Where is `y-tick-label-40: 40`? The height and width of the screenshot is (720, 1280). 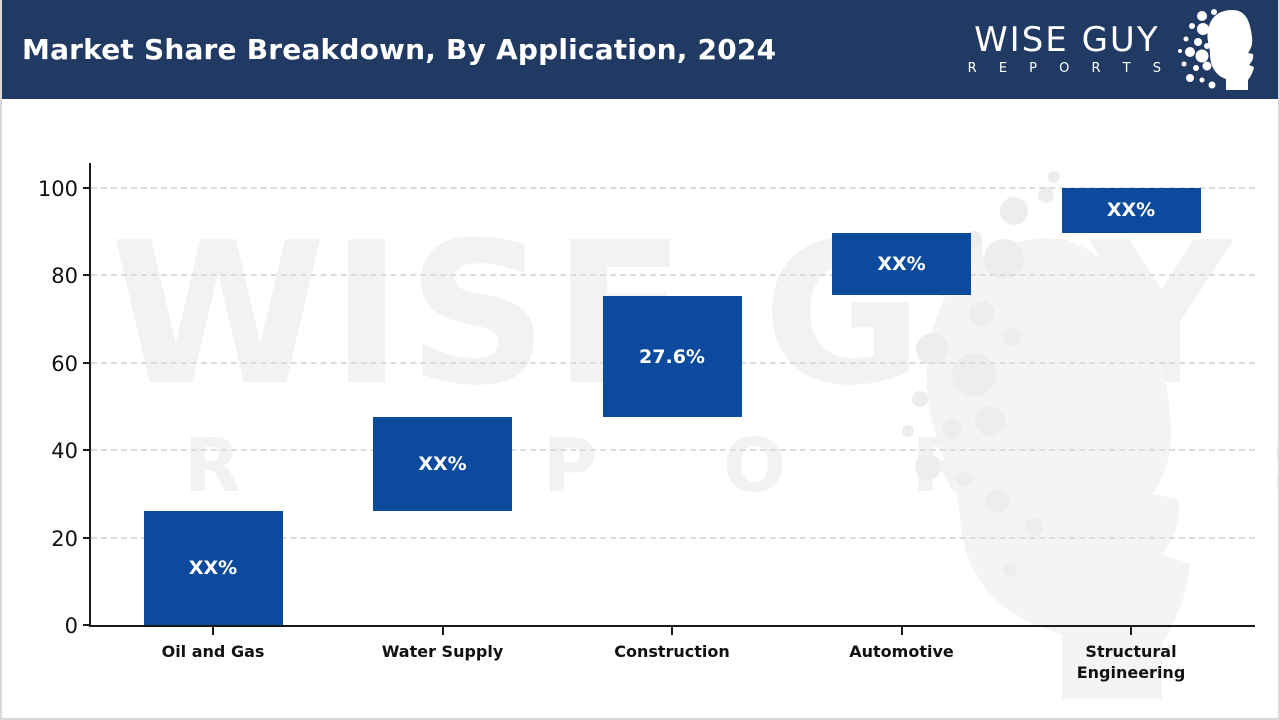
y-tick-label-40: 40 is located at coordinates (64, 451).